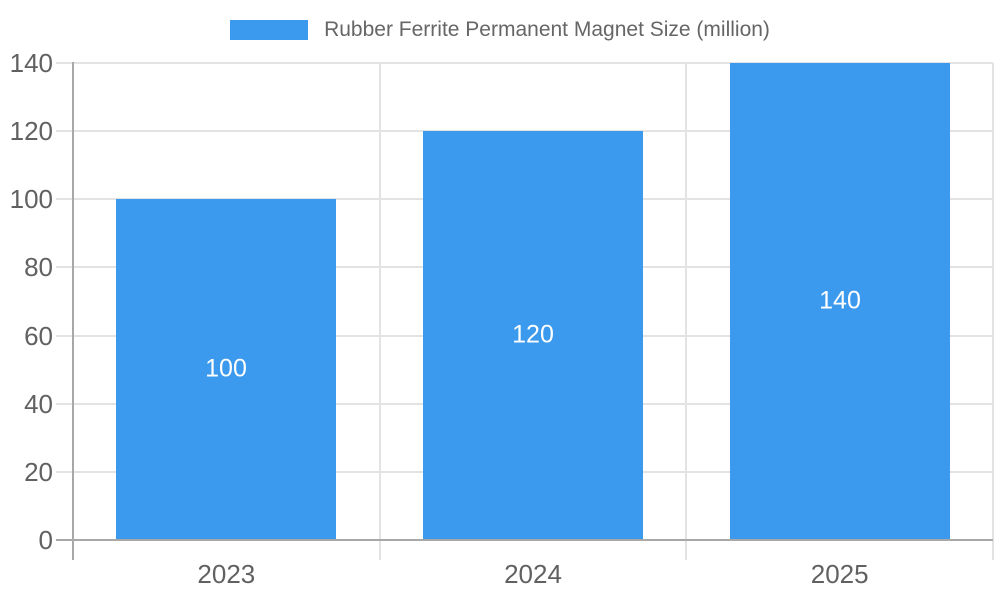 Image resolution: width=1000 pixels, height=600 pixels. Describe the element at coordinates (839, 574) in the screenshot. I see `x-axis-label: 2025` at that location.